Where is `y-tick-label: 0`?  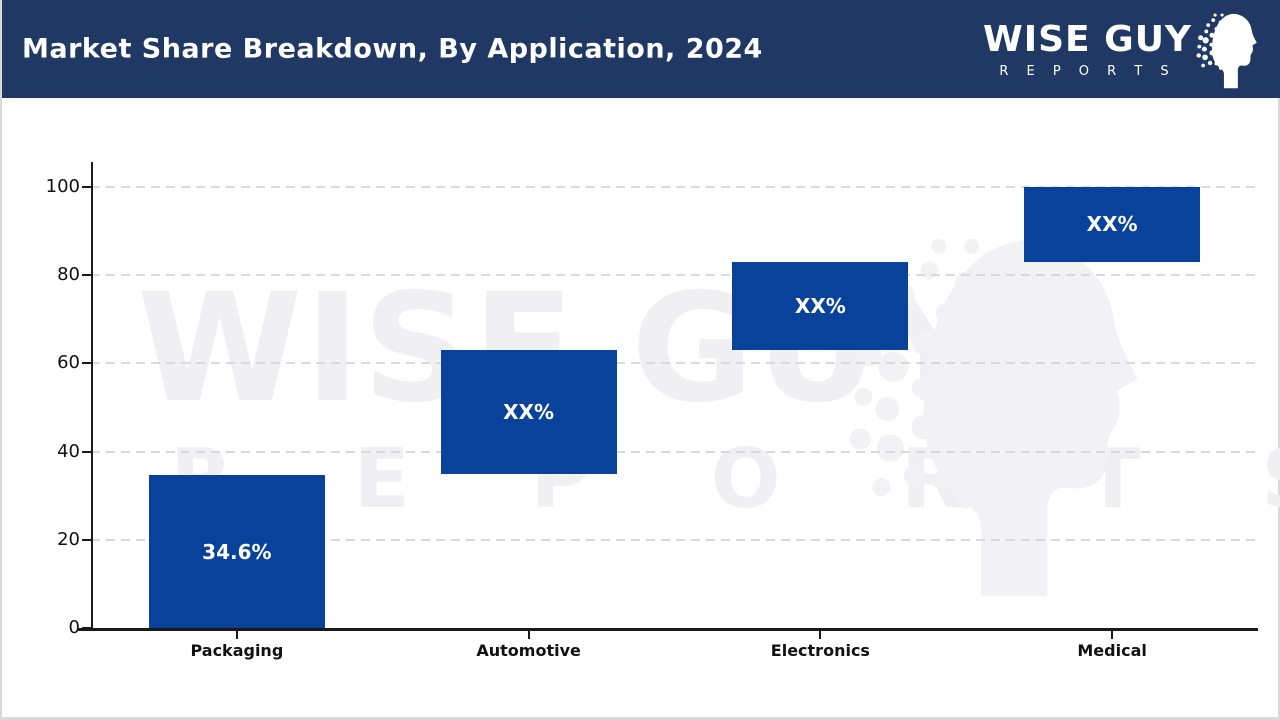 y-tick-label: 0 is located at coordinates (74, 627).